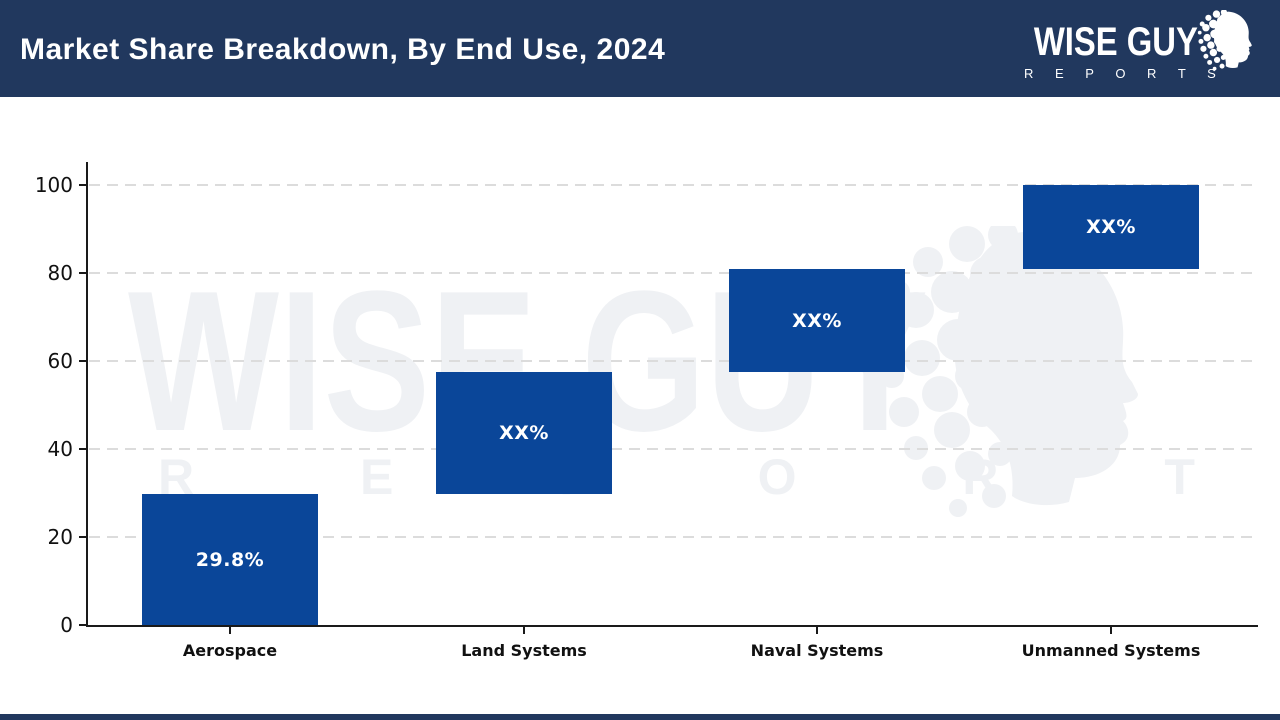  Describe the element at coordinates (1124, 73) in the screenshot. I see `logo-wordmark-line2: R E P O R T S` at that location.